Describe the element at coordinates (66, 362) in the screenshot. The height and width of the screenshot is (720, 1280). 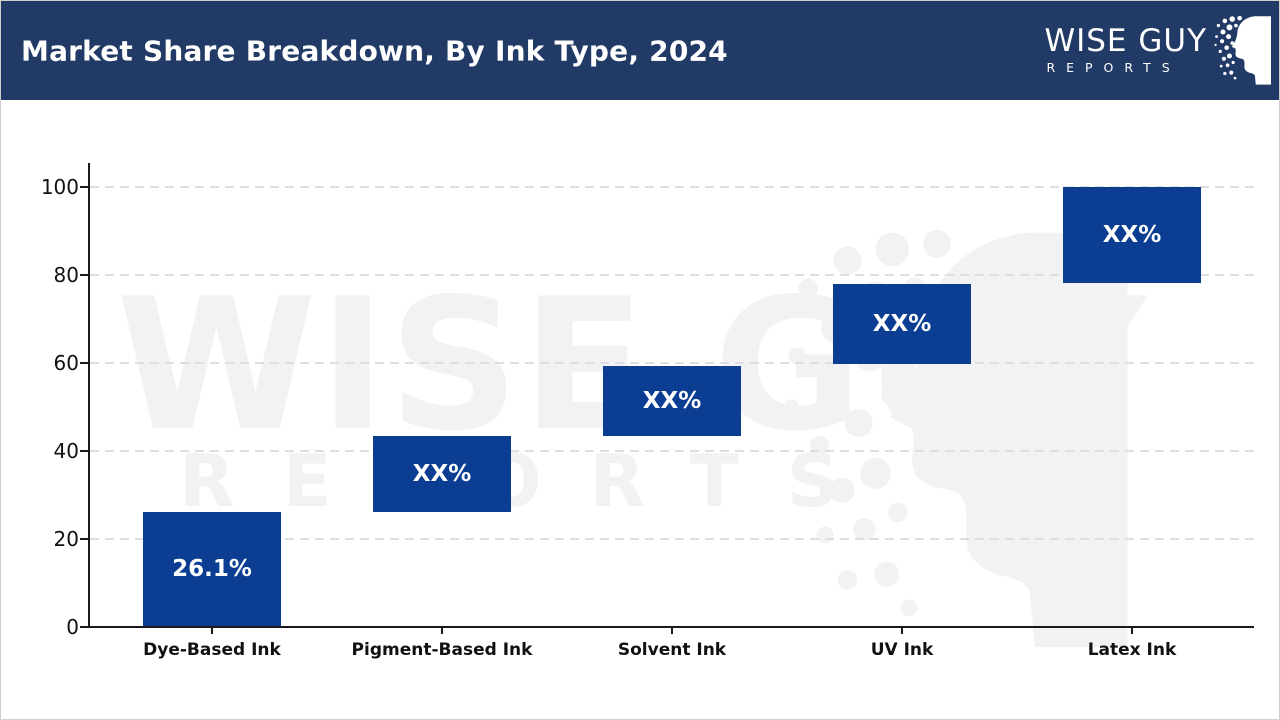
I see `y-tick-label-60: 60` at that location.